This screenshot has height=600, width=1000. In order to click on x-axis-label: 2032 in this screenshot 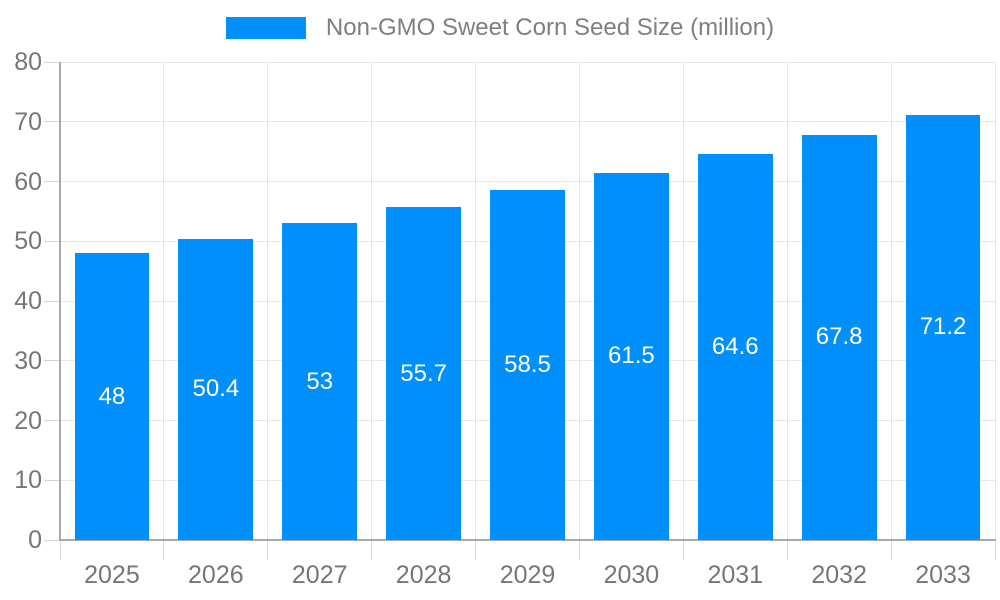, I will do `click(839, 575)`.